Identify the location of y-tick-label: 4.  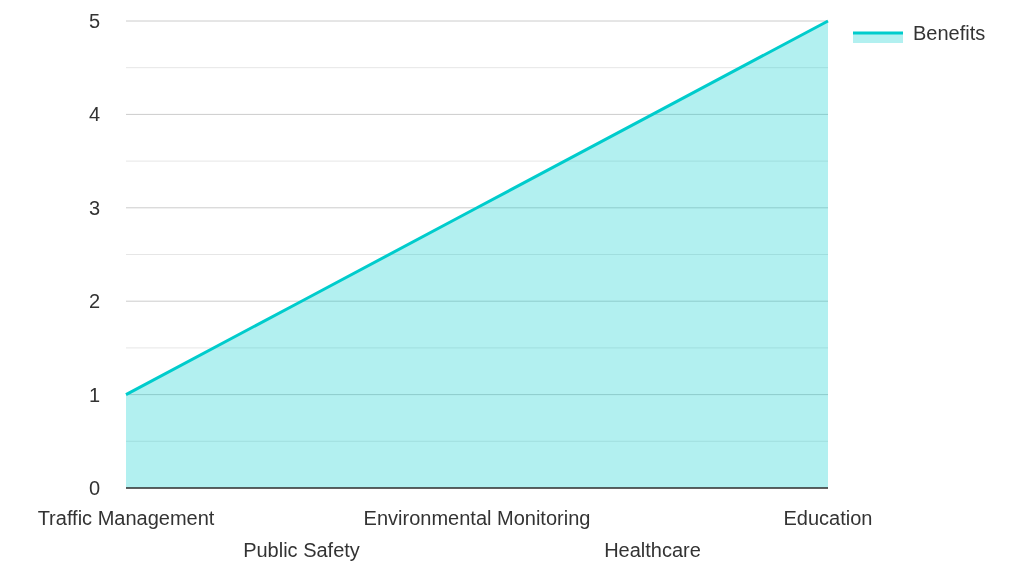
(94, 114).